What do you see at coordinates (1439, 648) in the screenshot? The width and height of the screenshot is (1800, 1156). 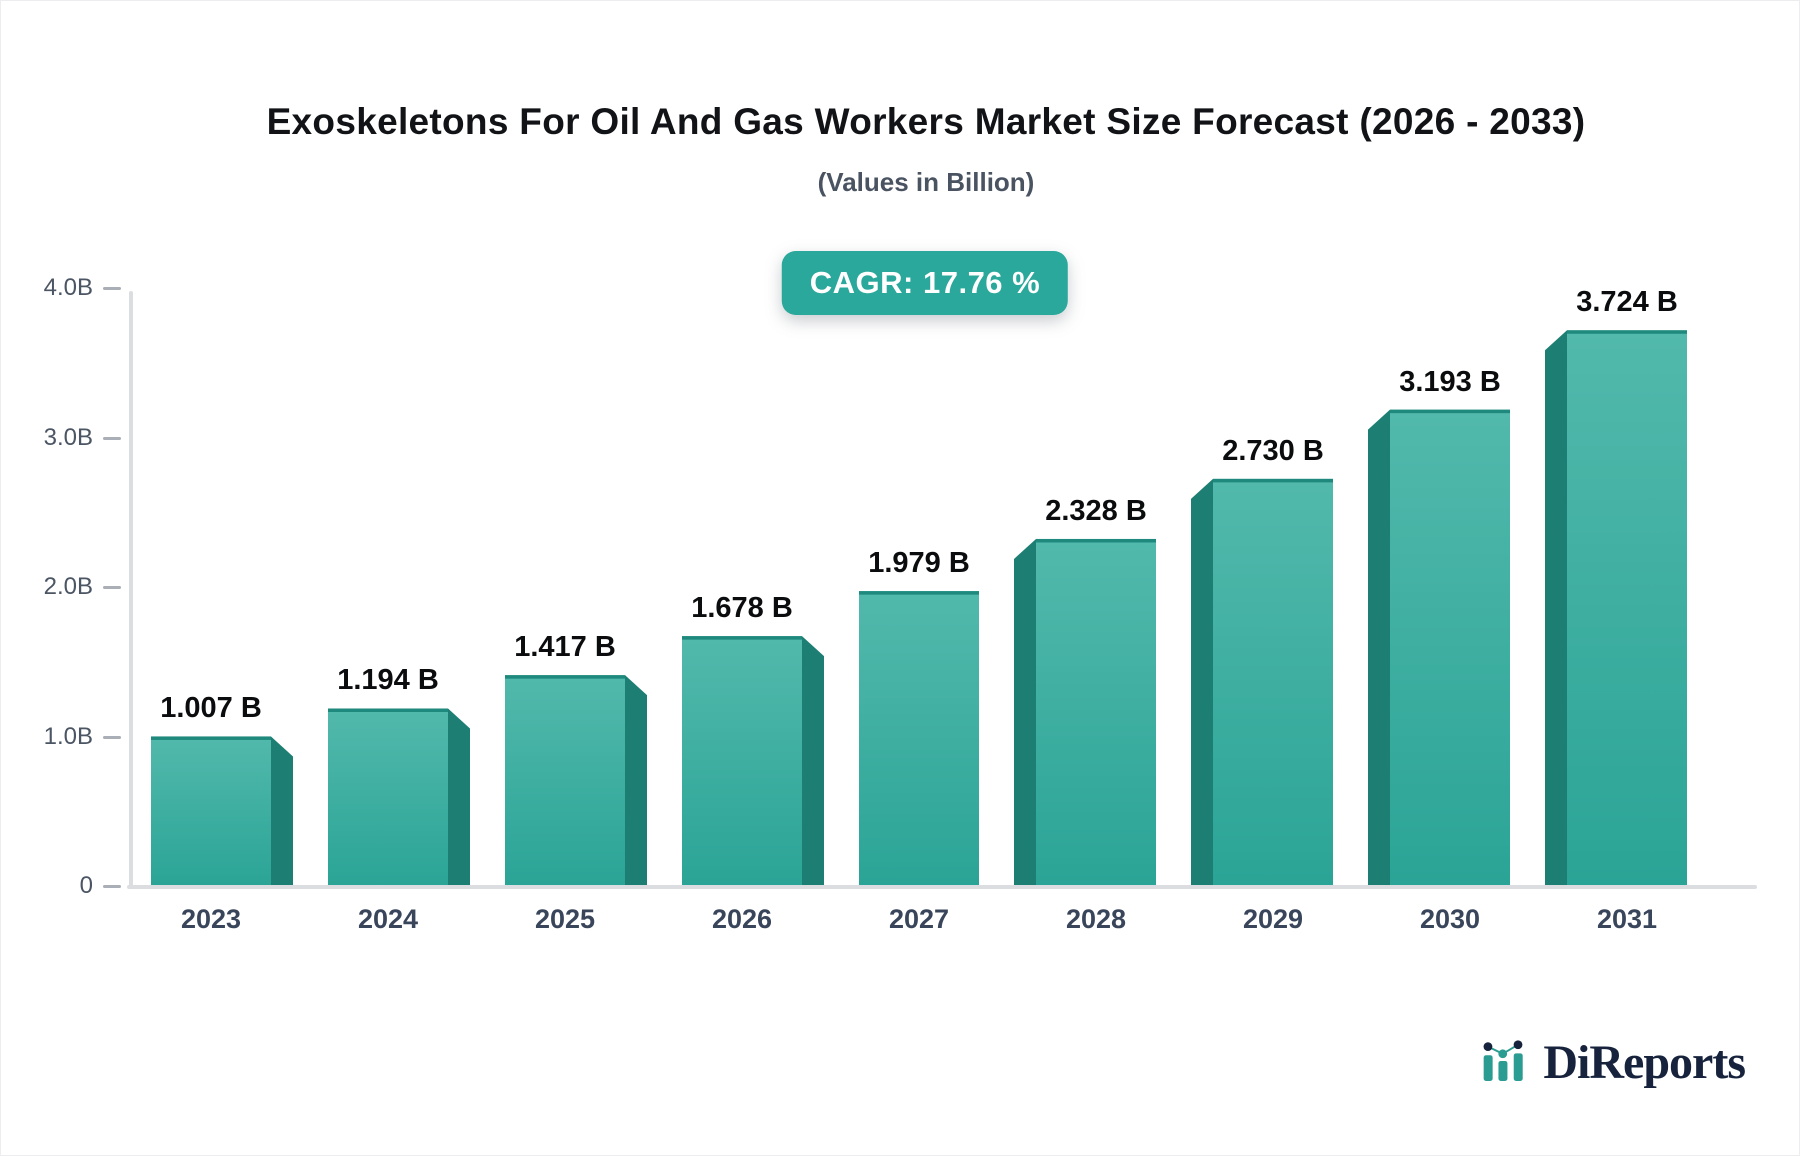 I see `bar-2030` at bounding box center [1439, 648].